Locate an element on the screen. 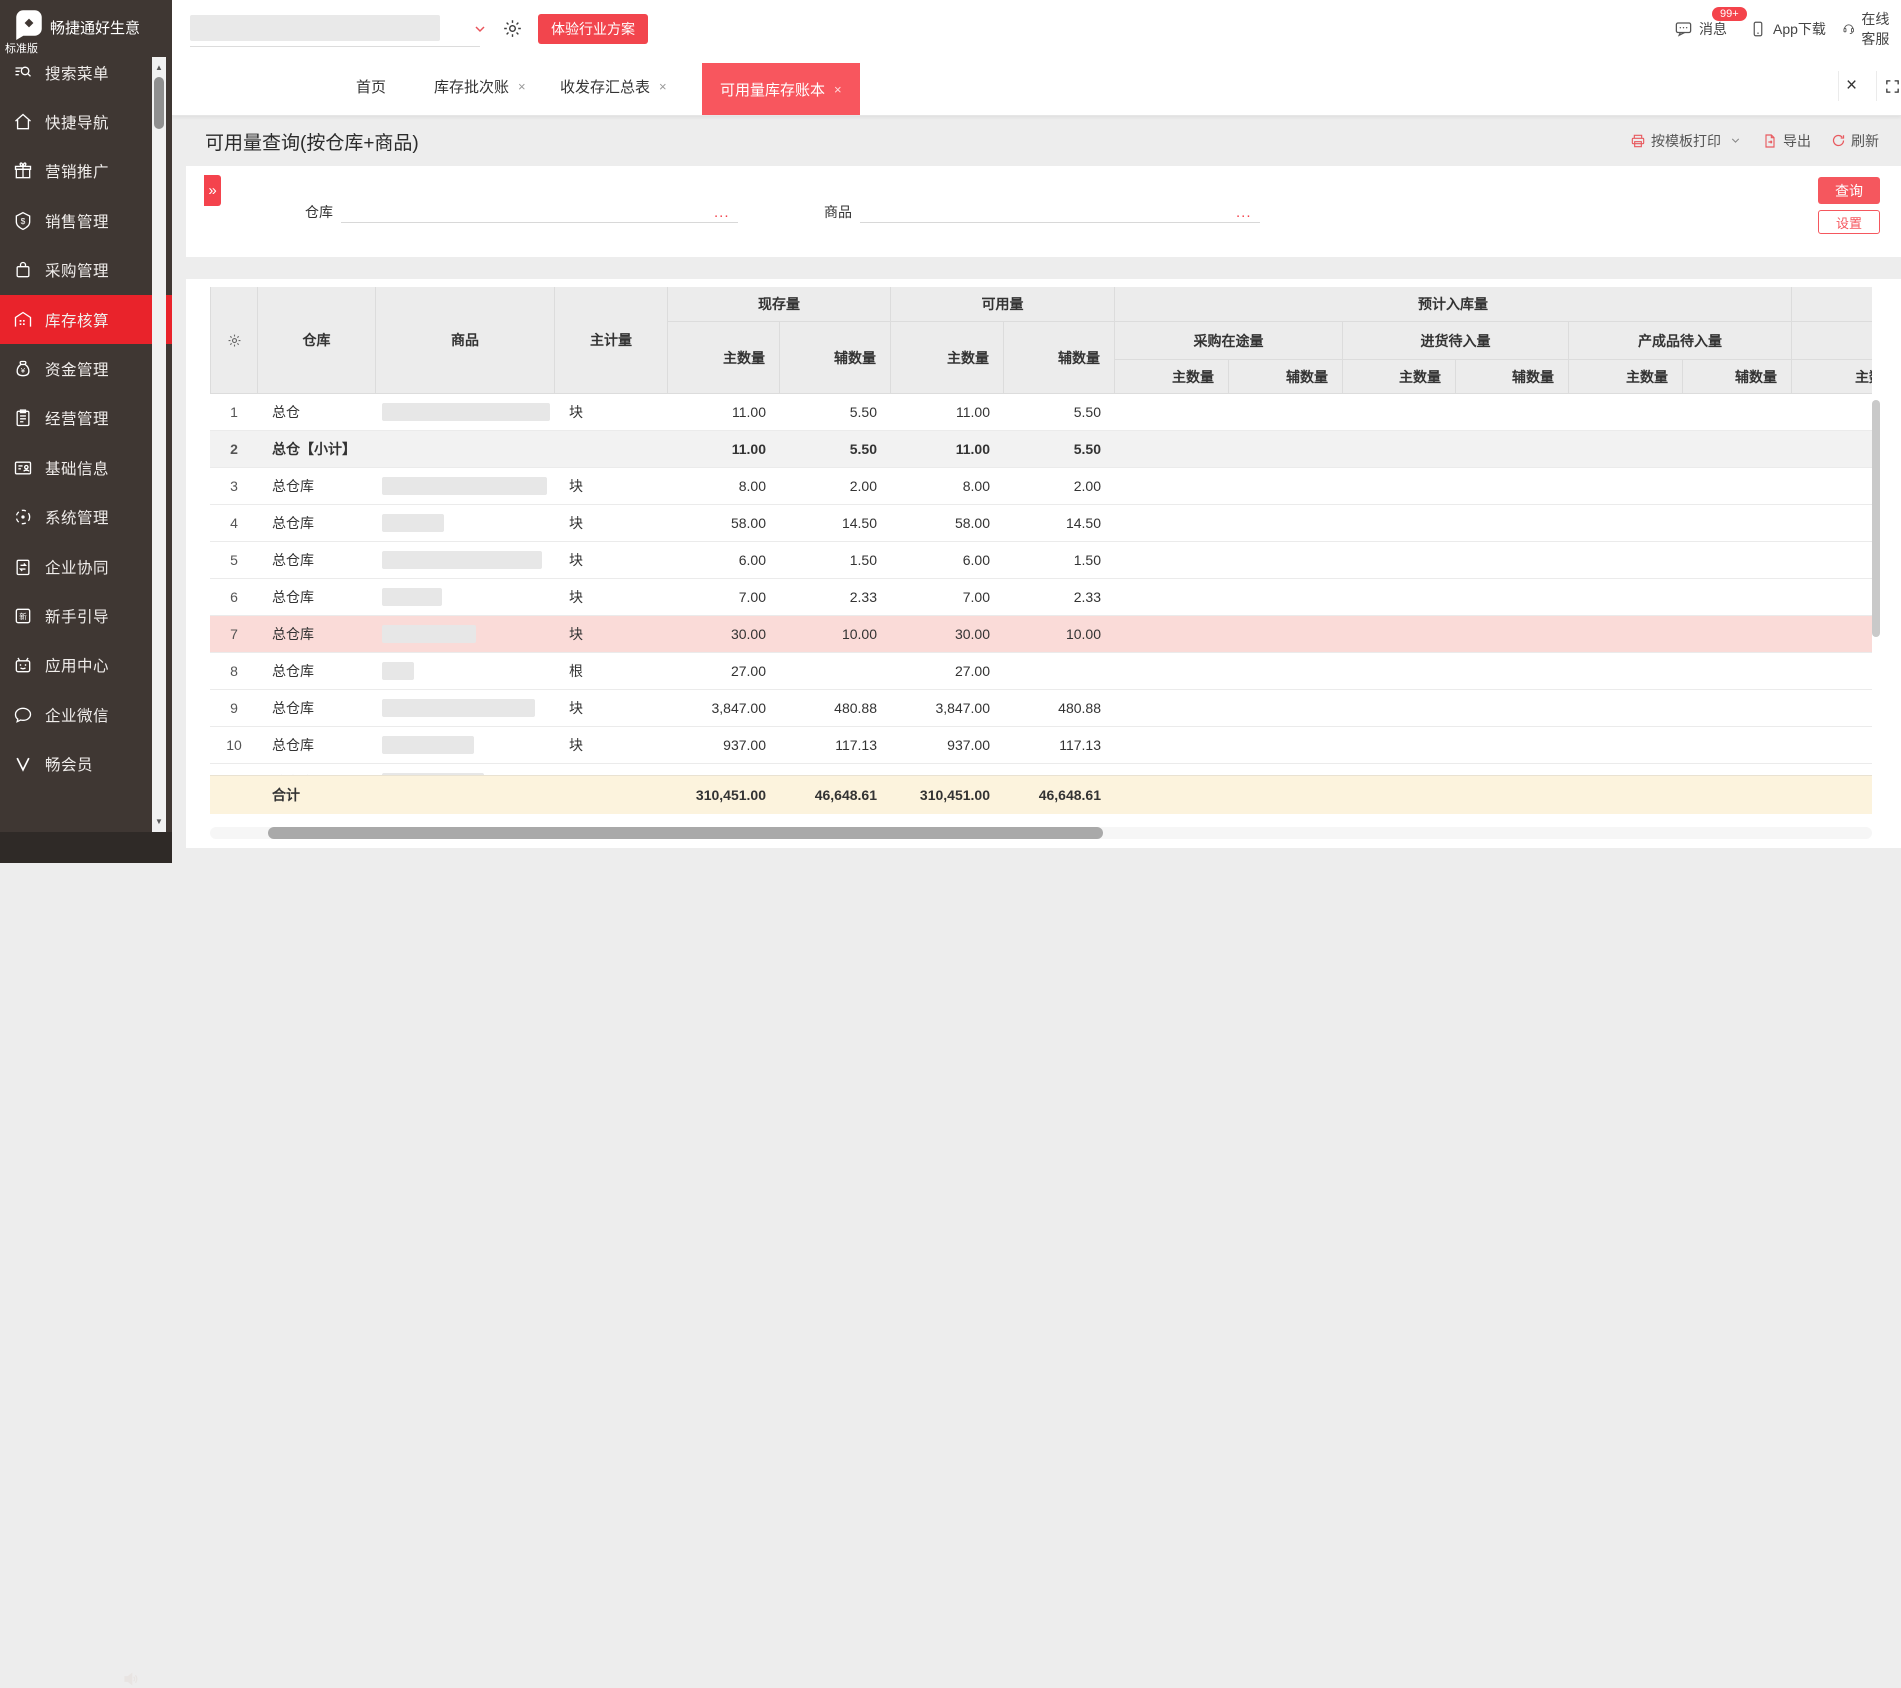 Image resolution: width=1901 pixels, height=1688 pixels. sidebar-item-inventory: 库存核算 is located at coordinates (86, 319).